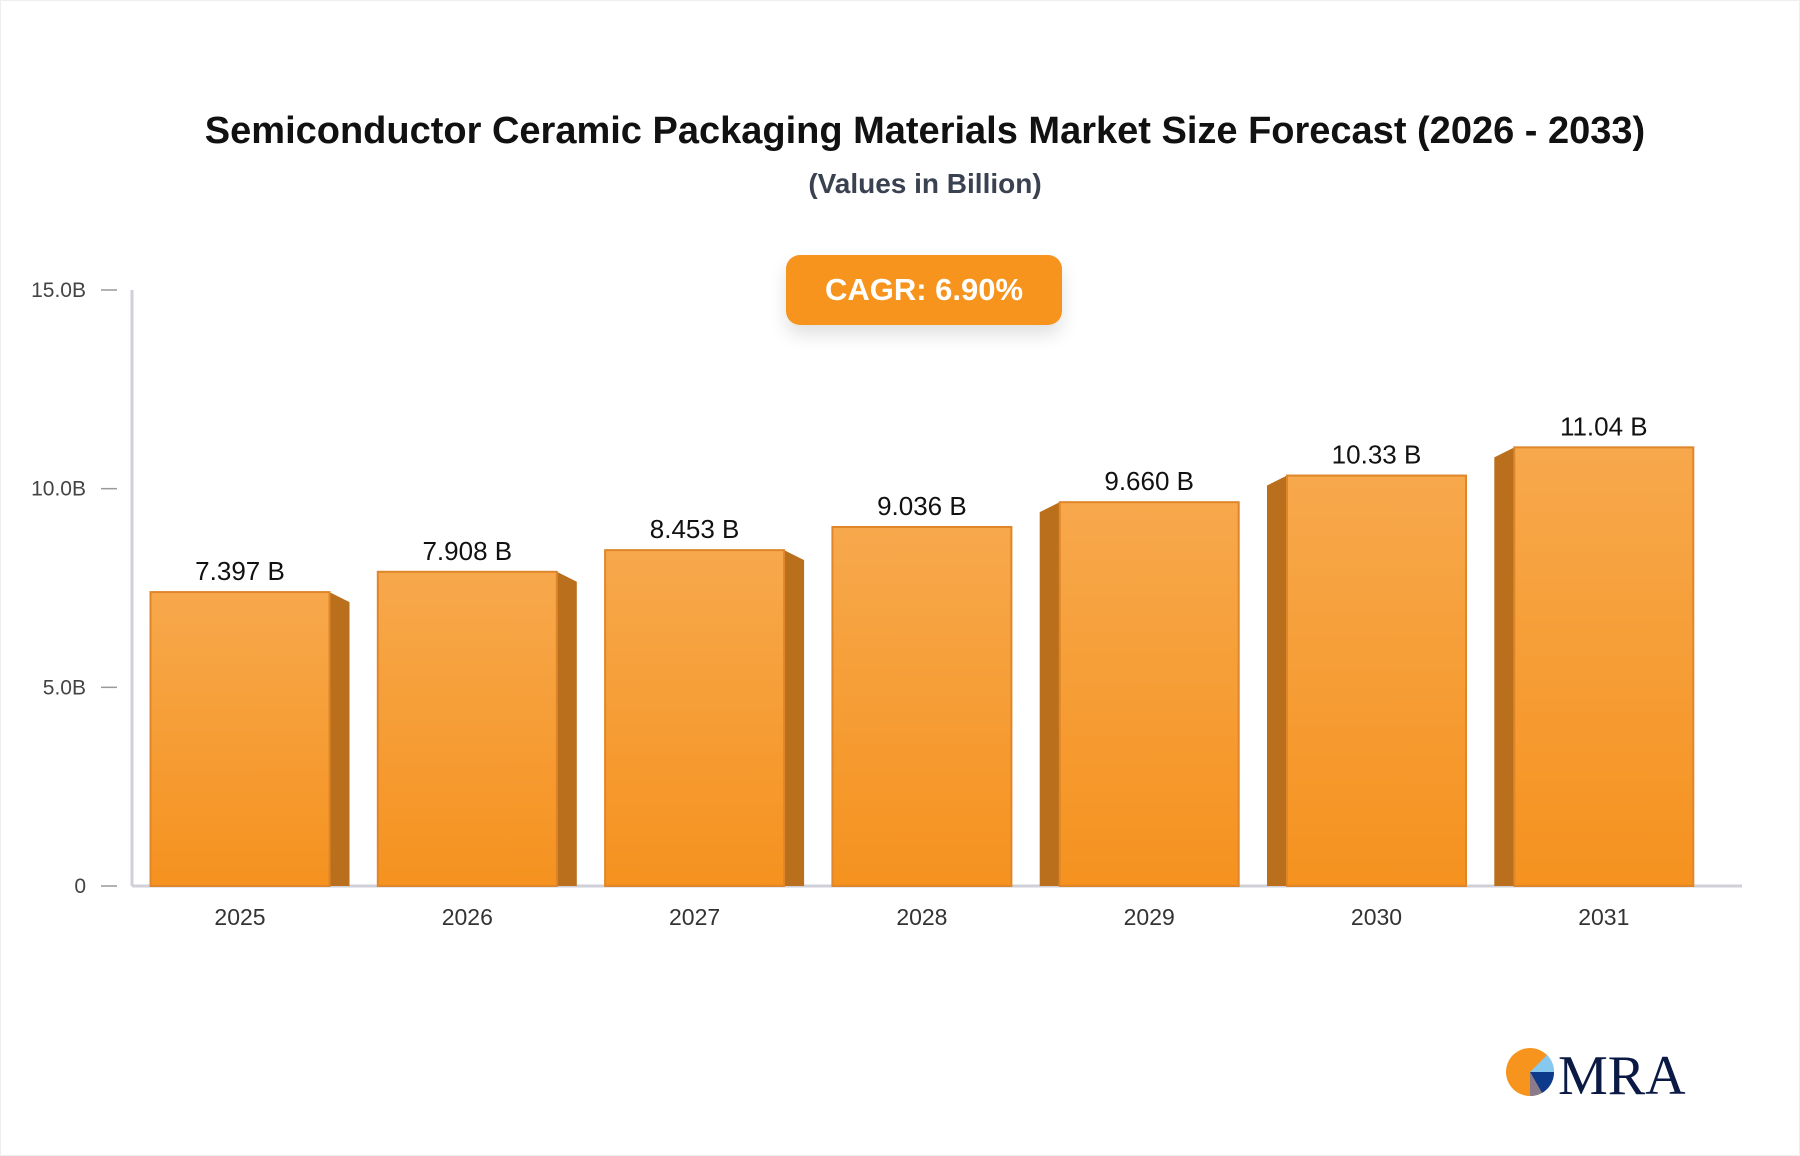 This screenshot has width=1800, height=1156. What do you see at coordinates (1603, 917) in the screenshot?
I see `x-tick-label: 2031` at bounding box center [1603, 917].